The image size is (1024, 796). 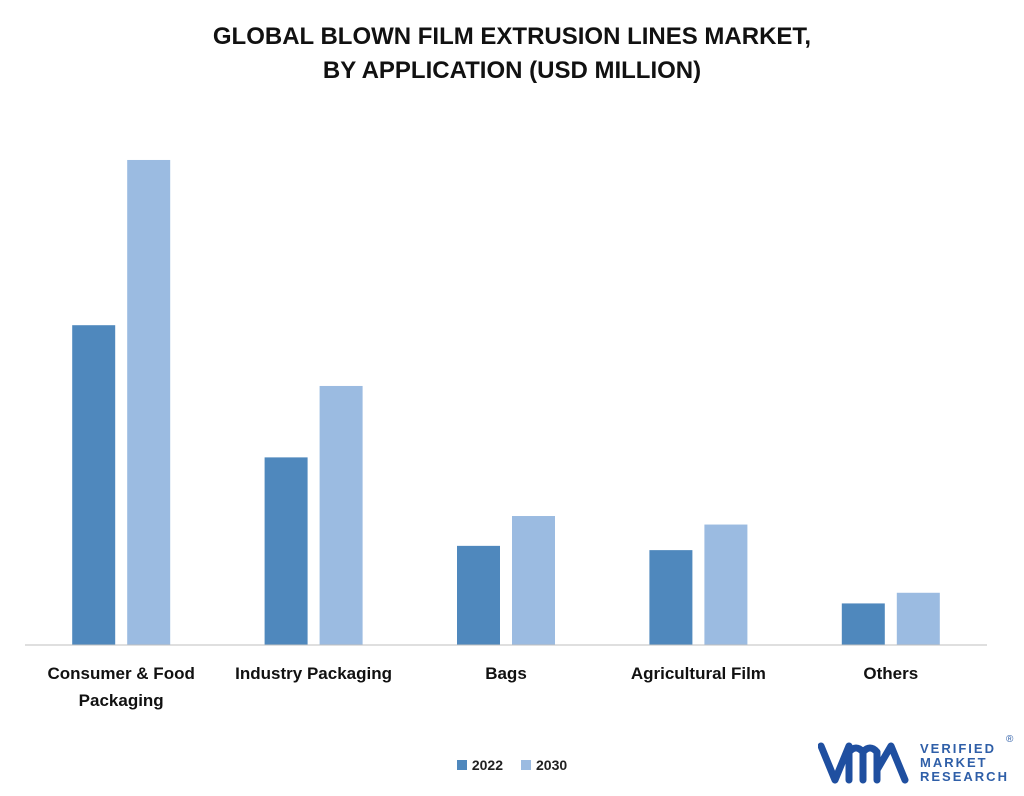 What do you see at coordinates (121, 687) in the screenshot?
I see `category-label-0: Consumer & Food Packaging` at bounding box center [121, 687].